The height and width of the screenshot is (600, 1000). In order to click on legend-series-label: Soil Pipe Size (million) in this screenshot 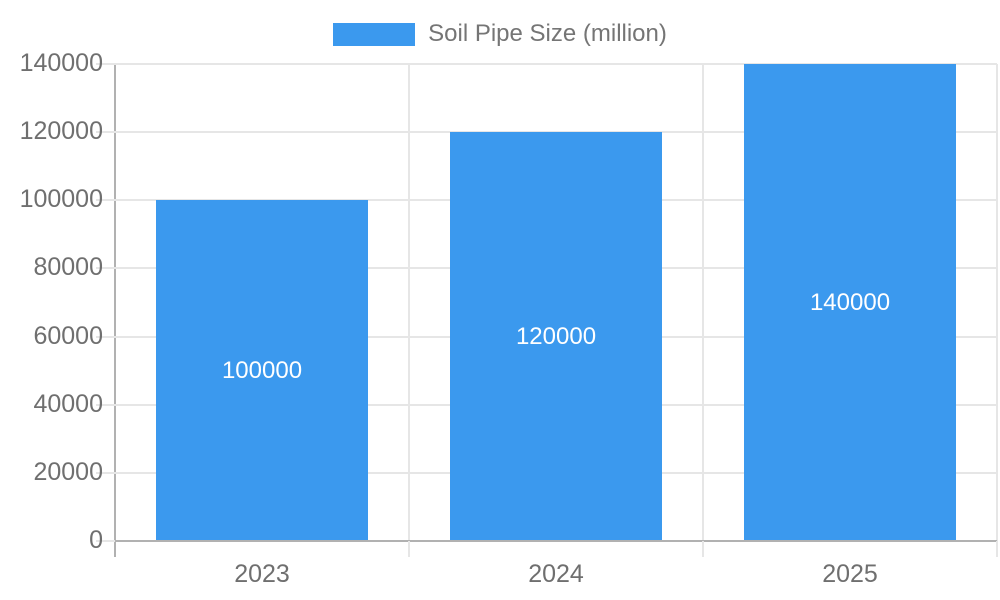, I will do `click(547, 33)`.